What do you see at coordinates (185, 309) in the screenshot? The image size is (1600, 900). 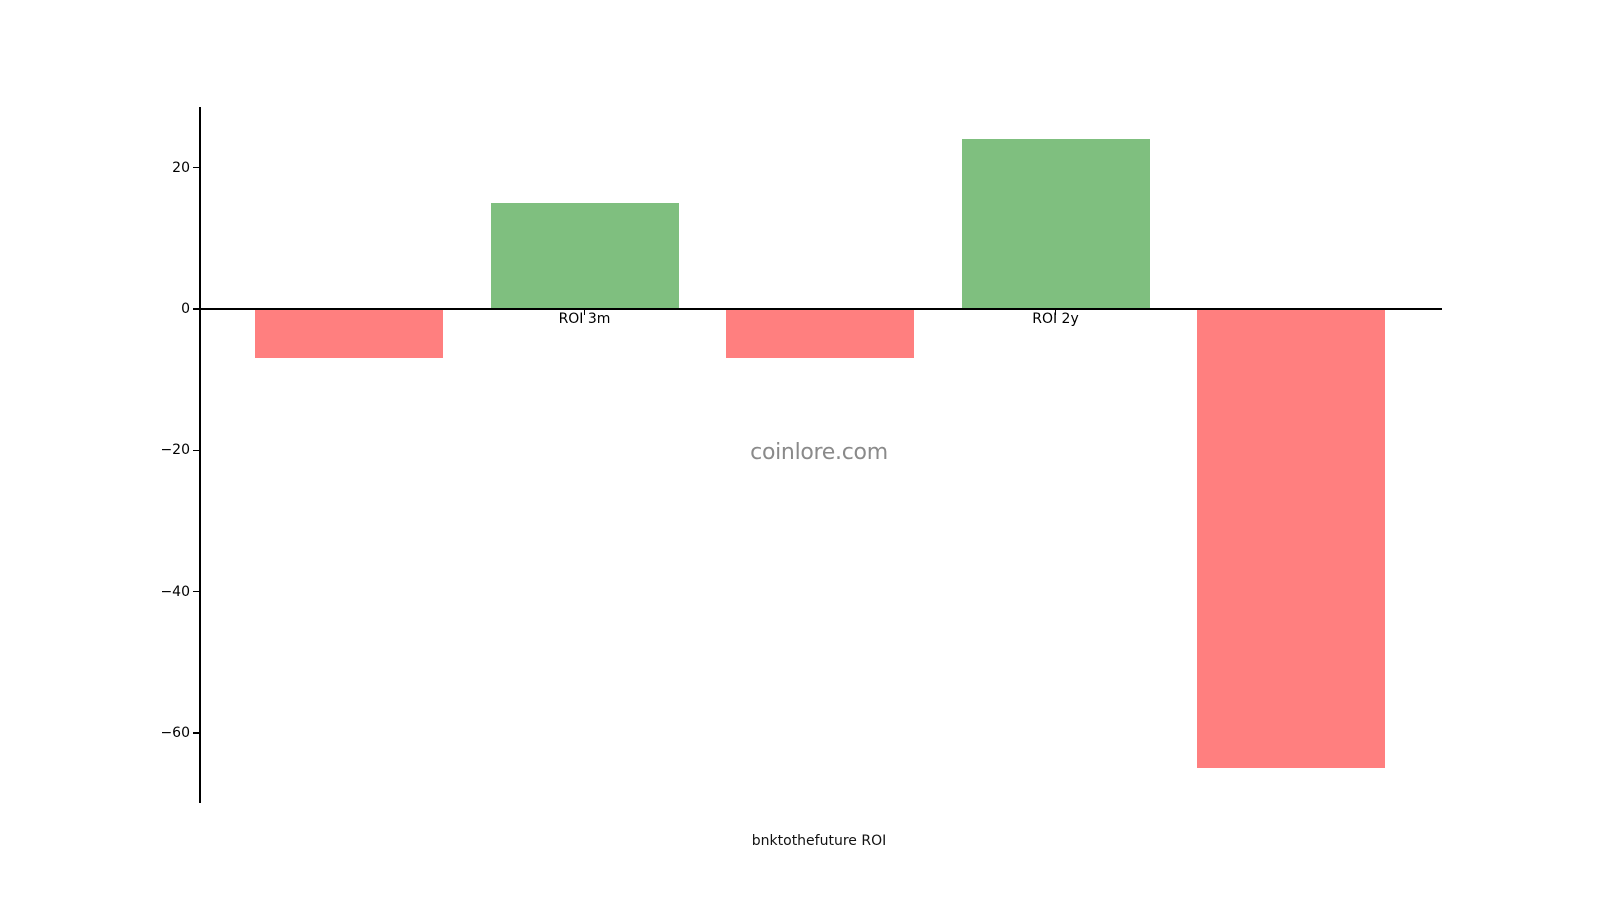 I see `y-tick-label: 0` at bounding box center [185, 309].